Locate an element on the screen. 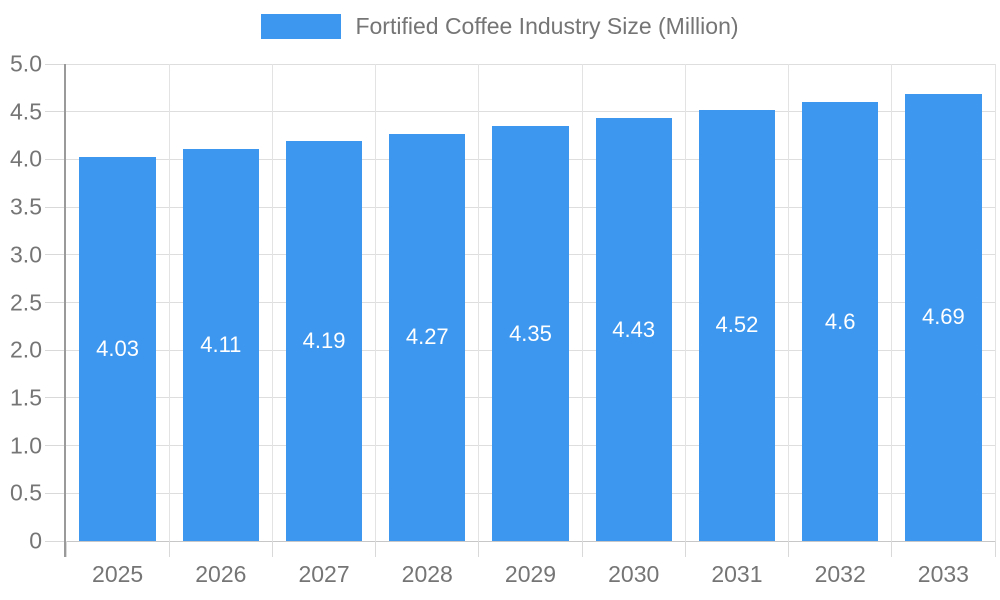 This screenshot has width=1000, height=600. x-tick-label: 2033 is located at coordinates (943, 574).